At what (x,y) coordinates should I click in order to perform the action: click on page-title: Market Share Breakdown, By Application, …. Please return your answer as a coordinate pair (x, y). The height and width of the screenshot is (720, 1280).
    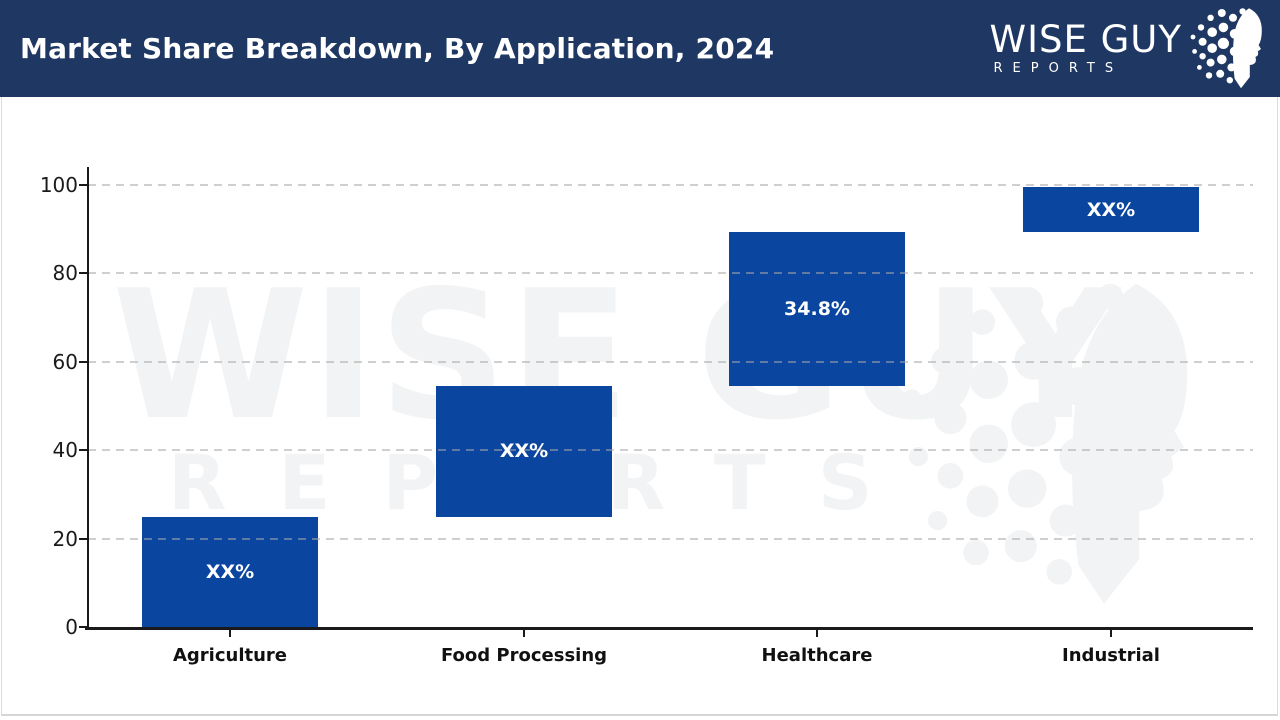
    Looking at the image, I should click on (397, 48).